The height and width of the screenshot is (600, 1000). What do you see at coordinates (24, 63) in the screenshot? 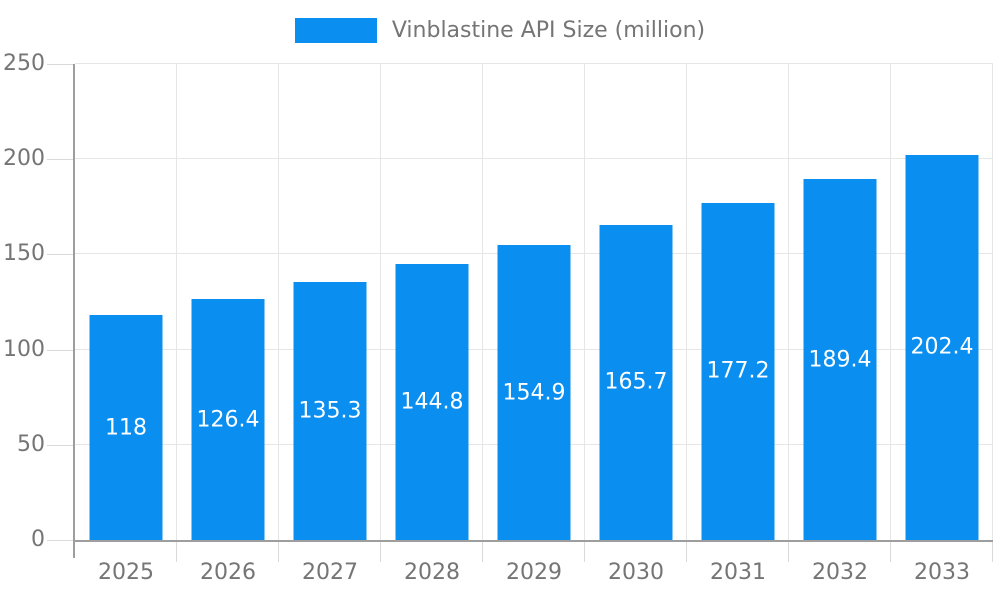
I see `y-tick-label: 250` at bounding box center [24, 63].